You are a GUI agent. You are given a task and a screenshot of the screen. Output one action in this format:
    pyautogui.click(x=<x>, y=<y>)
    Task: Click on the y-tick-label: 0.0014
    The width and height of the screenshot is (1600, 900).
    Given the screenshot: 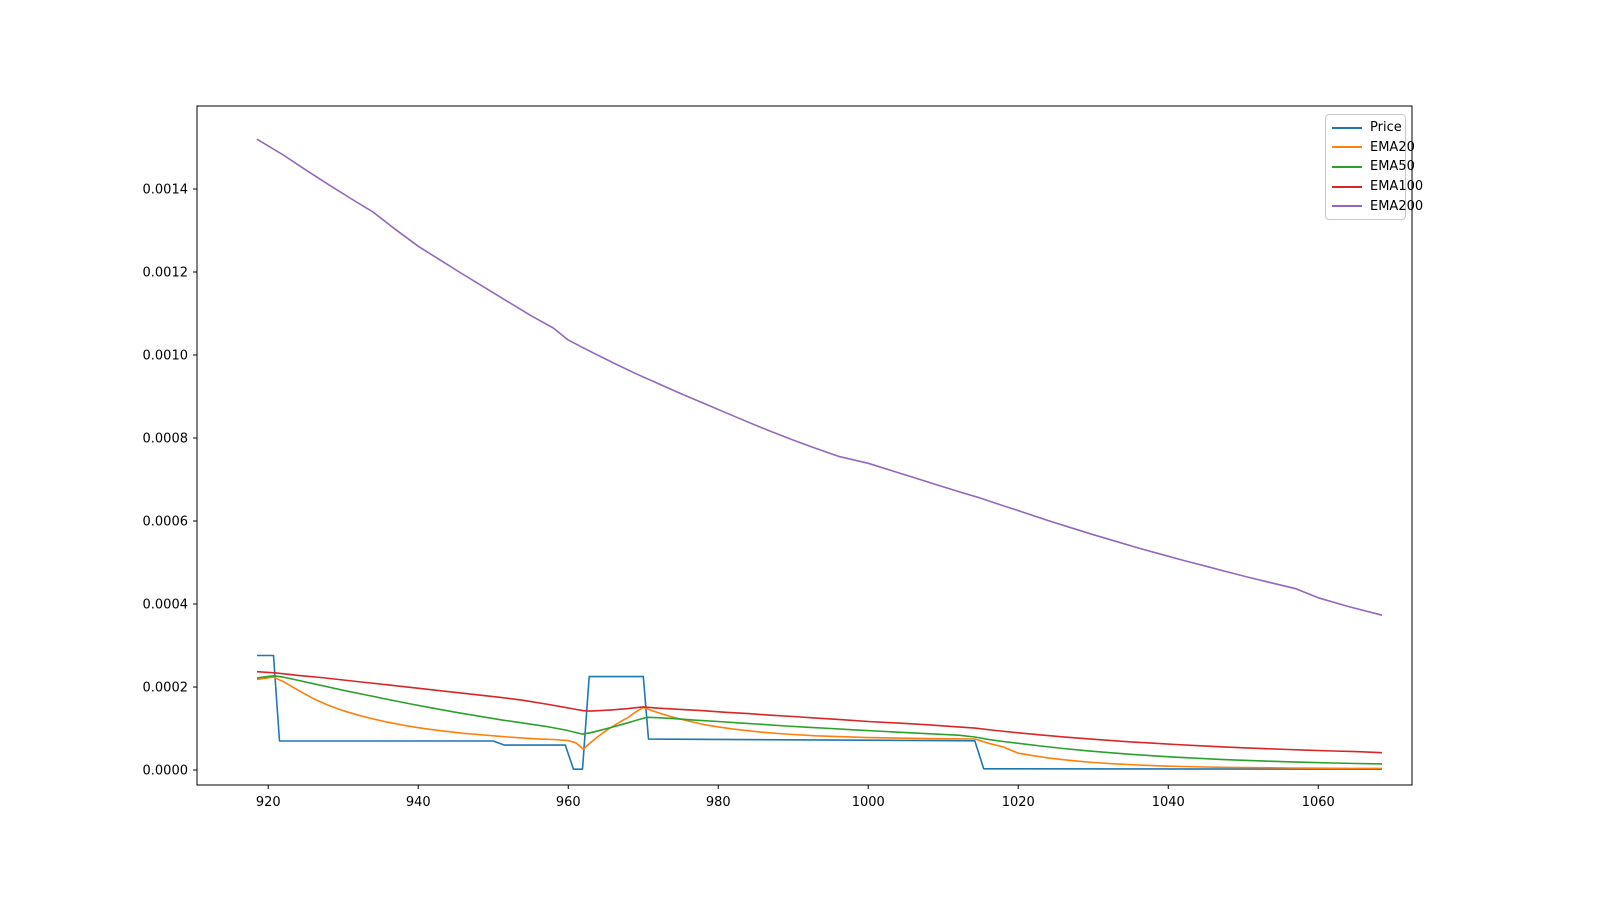 What is the action you would take?
    pyautogui.click(x=166, y=190)
    